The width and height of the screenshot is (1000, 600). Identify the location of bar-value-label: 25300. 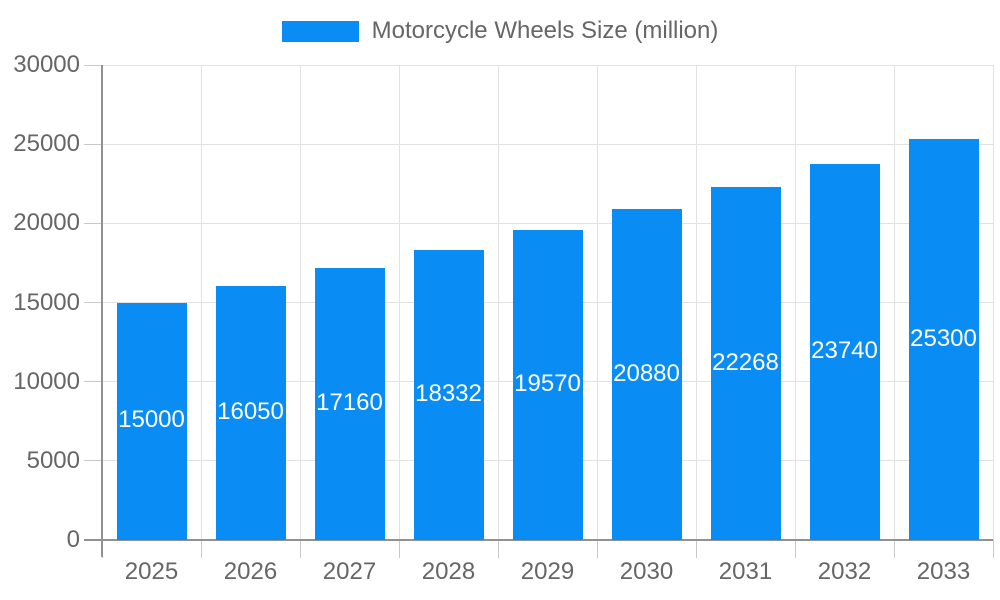
(943, 338).